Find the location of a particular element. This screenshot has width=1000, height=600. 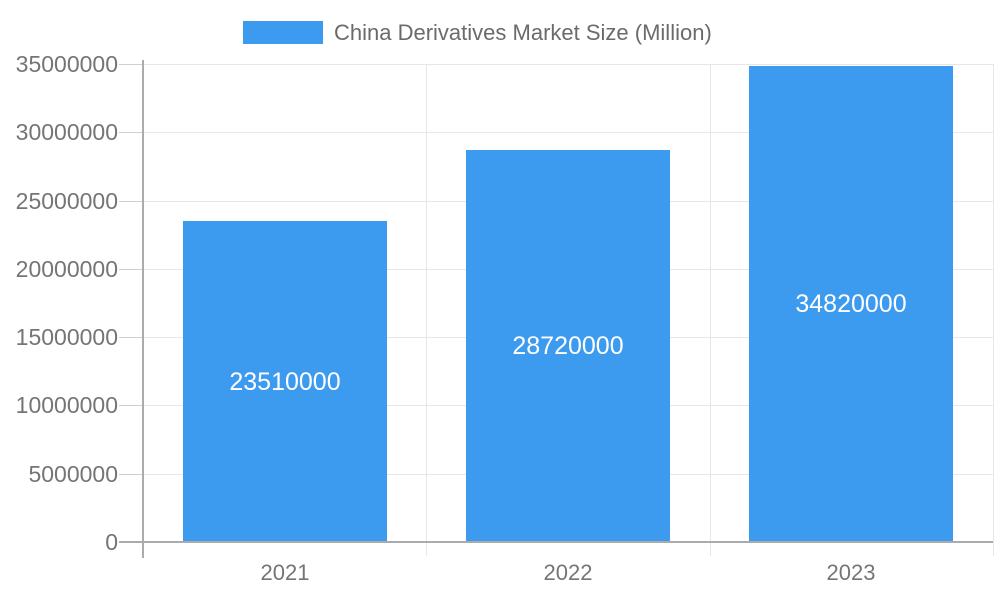

y-axis-line is located at coordinates (143, 309).